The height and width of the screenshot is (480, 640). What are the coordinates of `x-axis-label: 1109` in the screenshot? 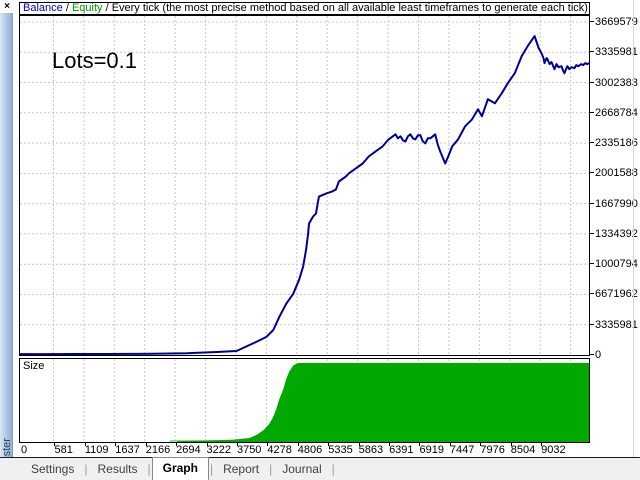 It's located at (96, 450).